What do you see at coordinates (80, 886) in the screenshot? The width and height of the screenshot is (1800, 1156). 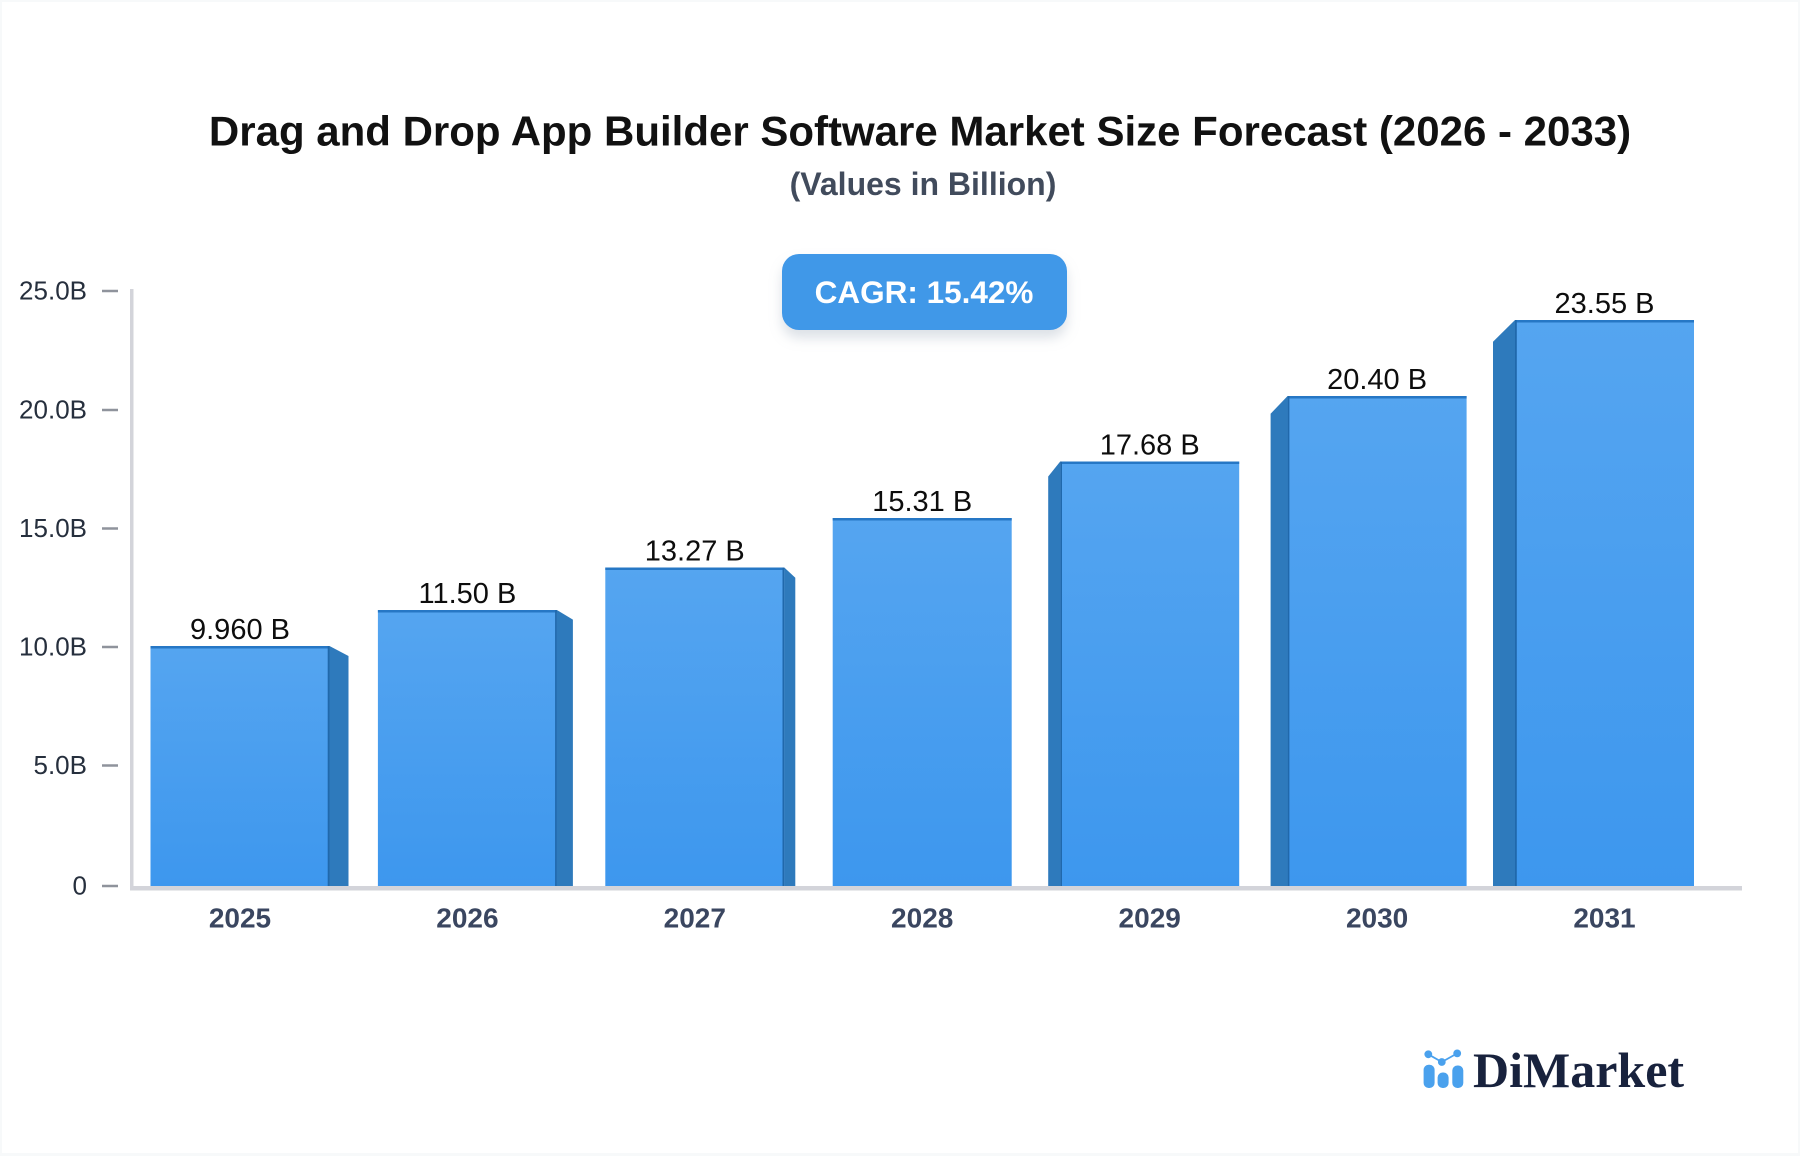 I see `svg-text: 0` at bounding box center [80, 886].